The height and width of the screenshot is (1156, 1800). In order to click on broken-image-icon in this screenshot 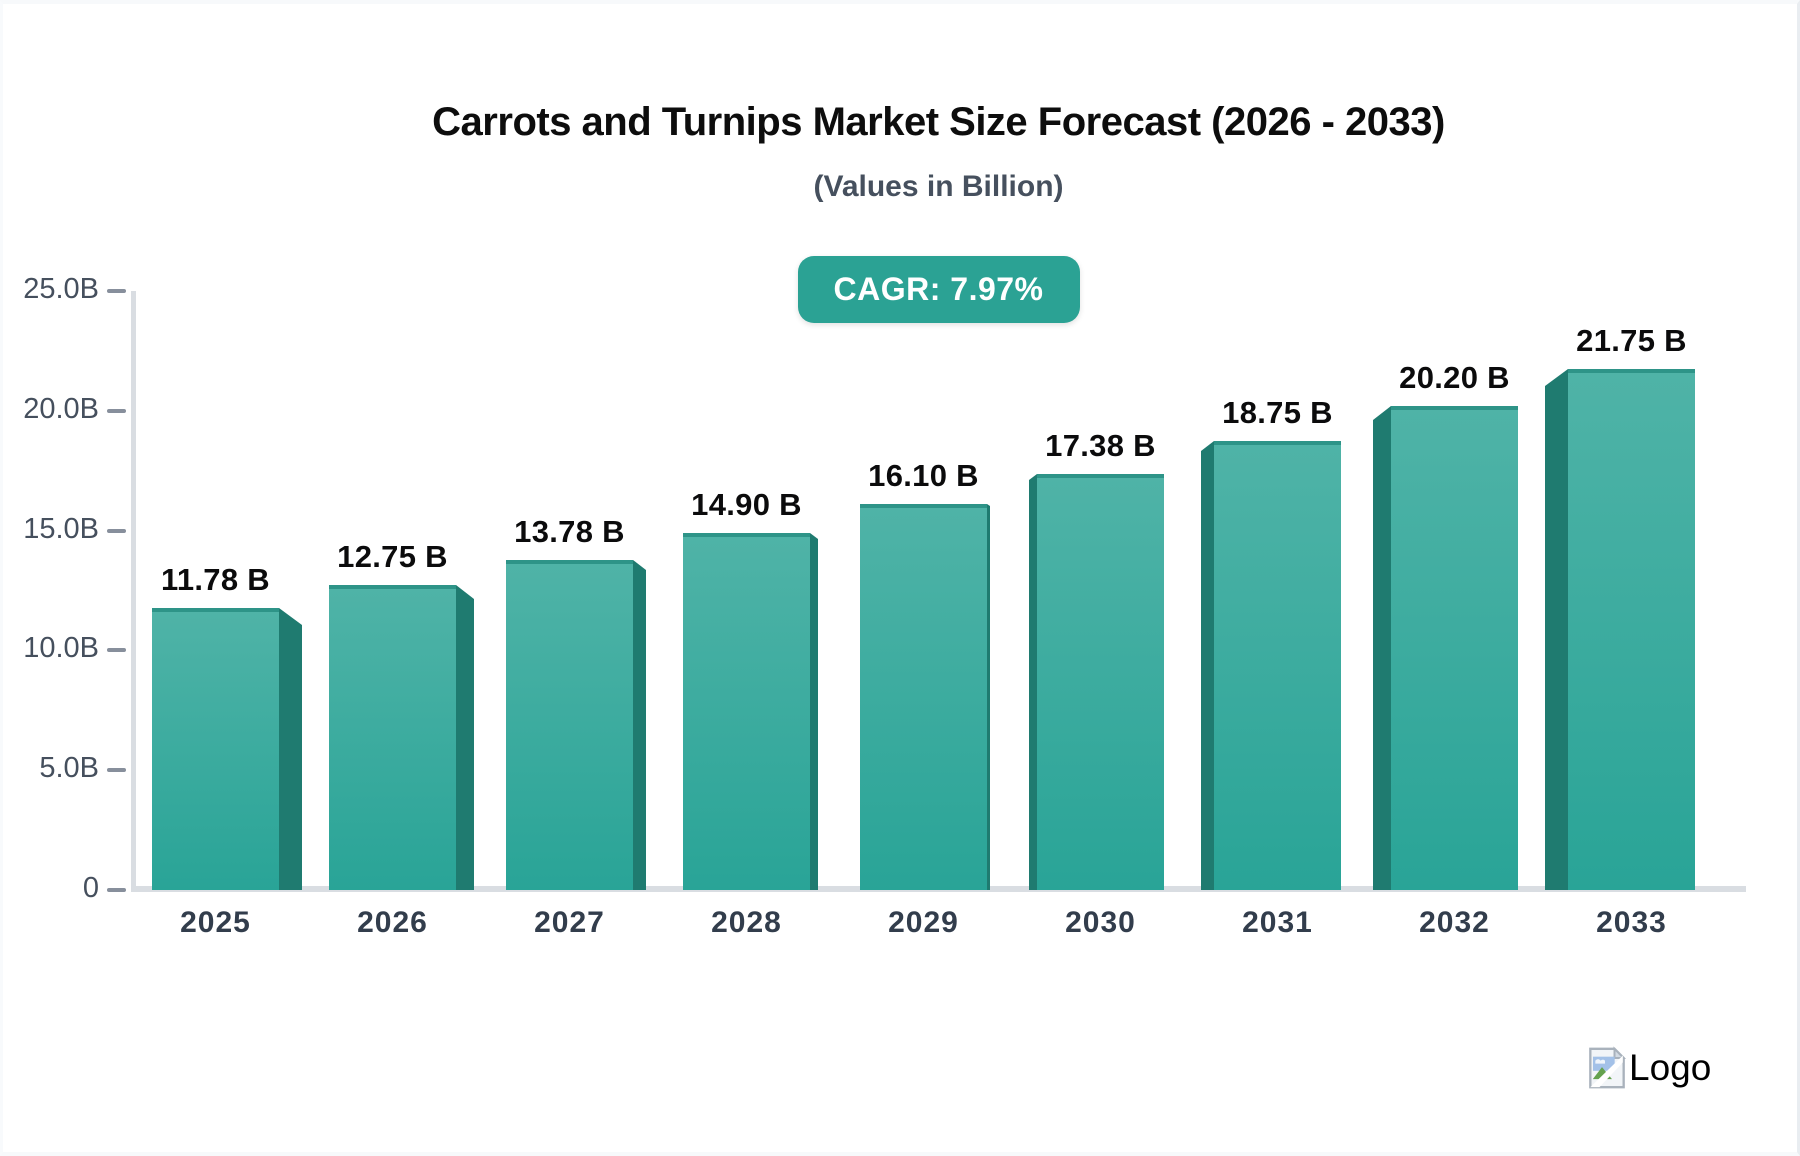, I will do `click(1608, 1067)`.